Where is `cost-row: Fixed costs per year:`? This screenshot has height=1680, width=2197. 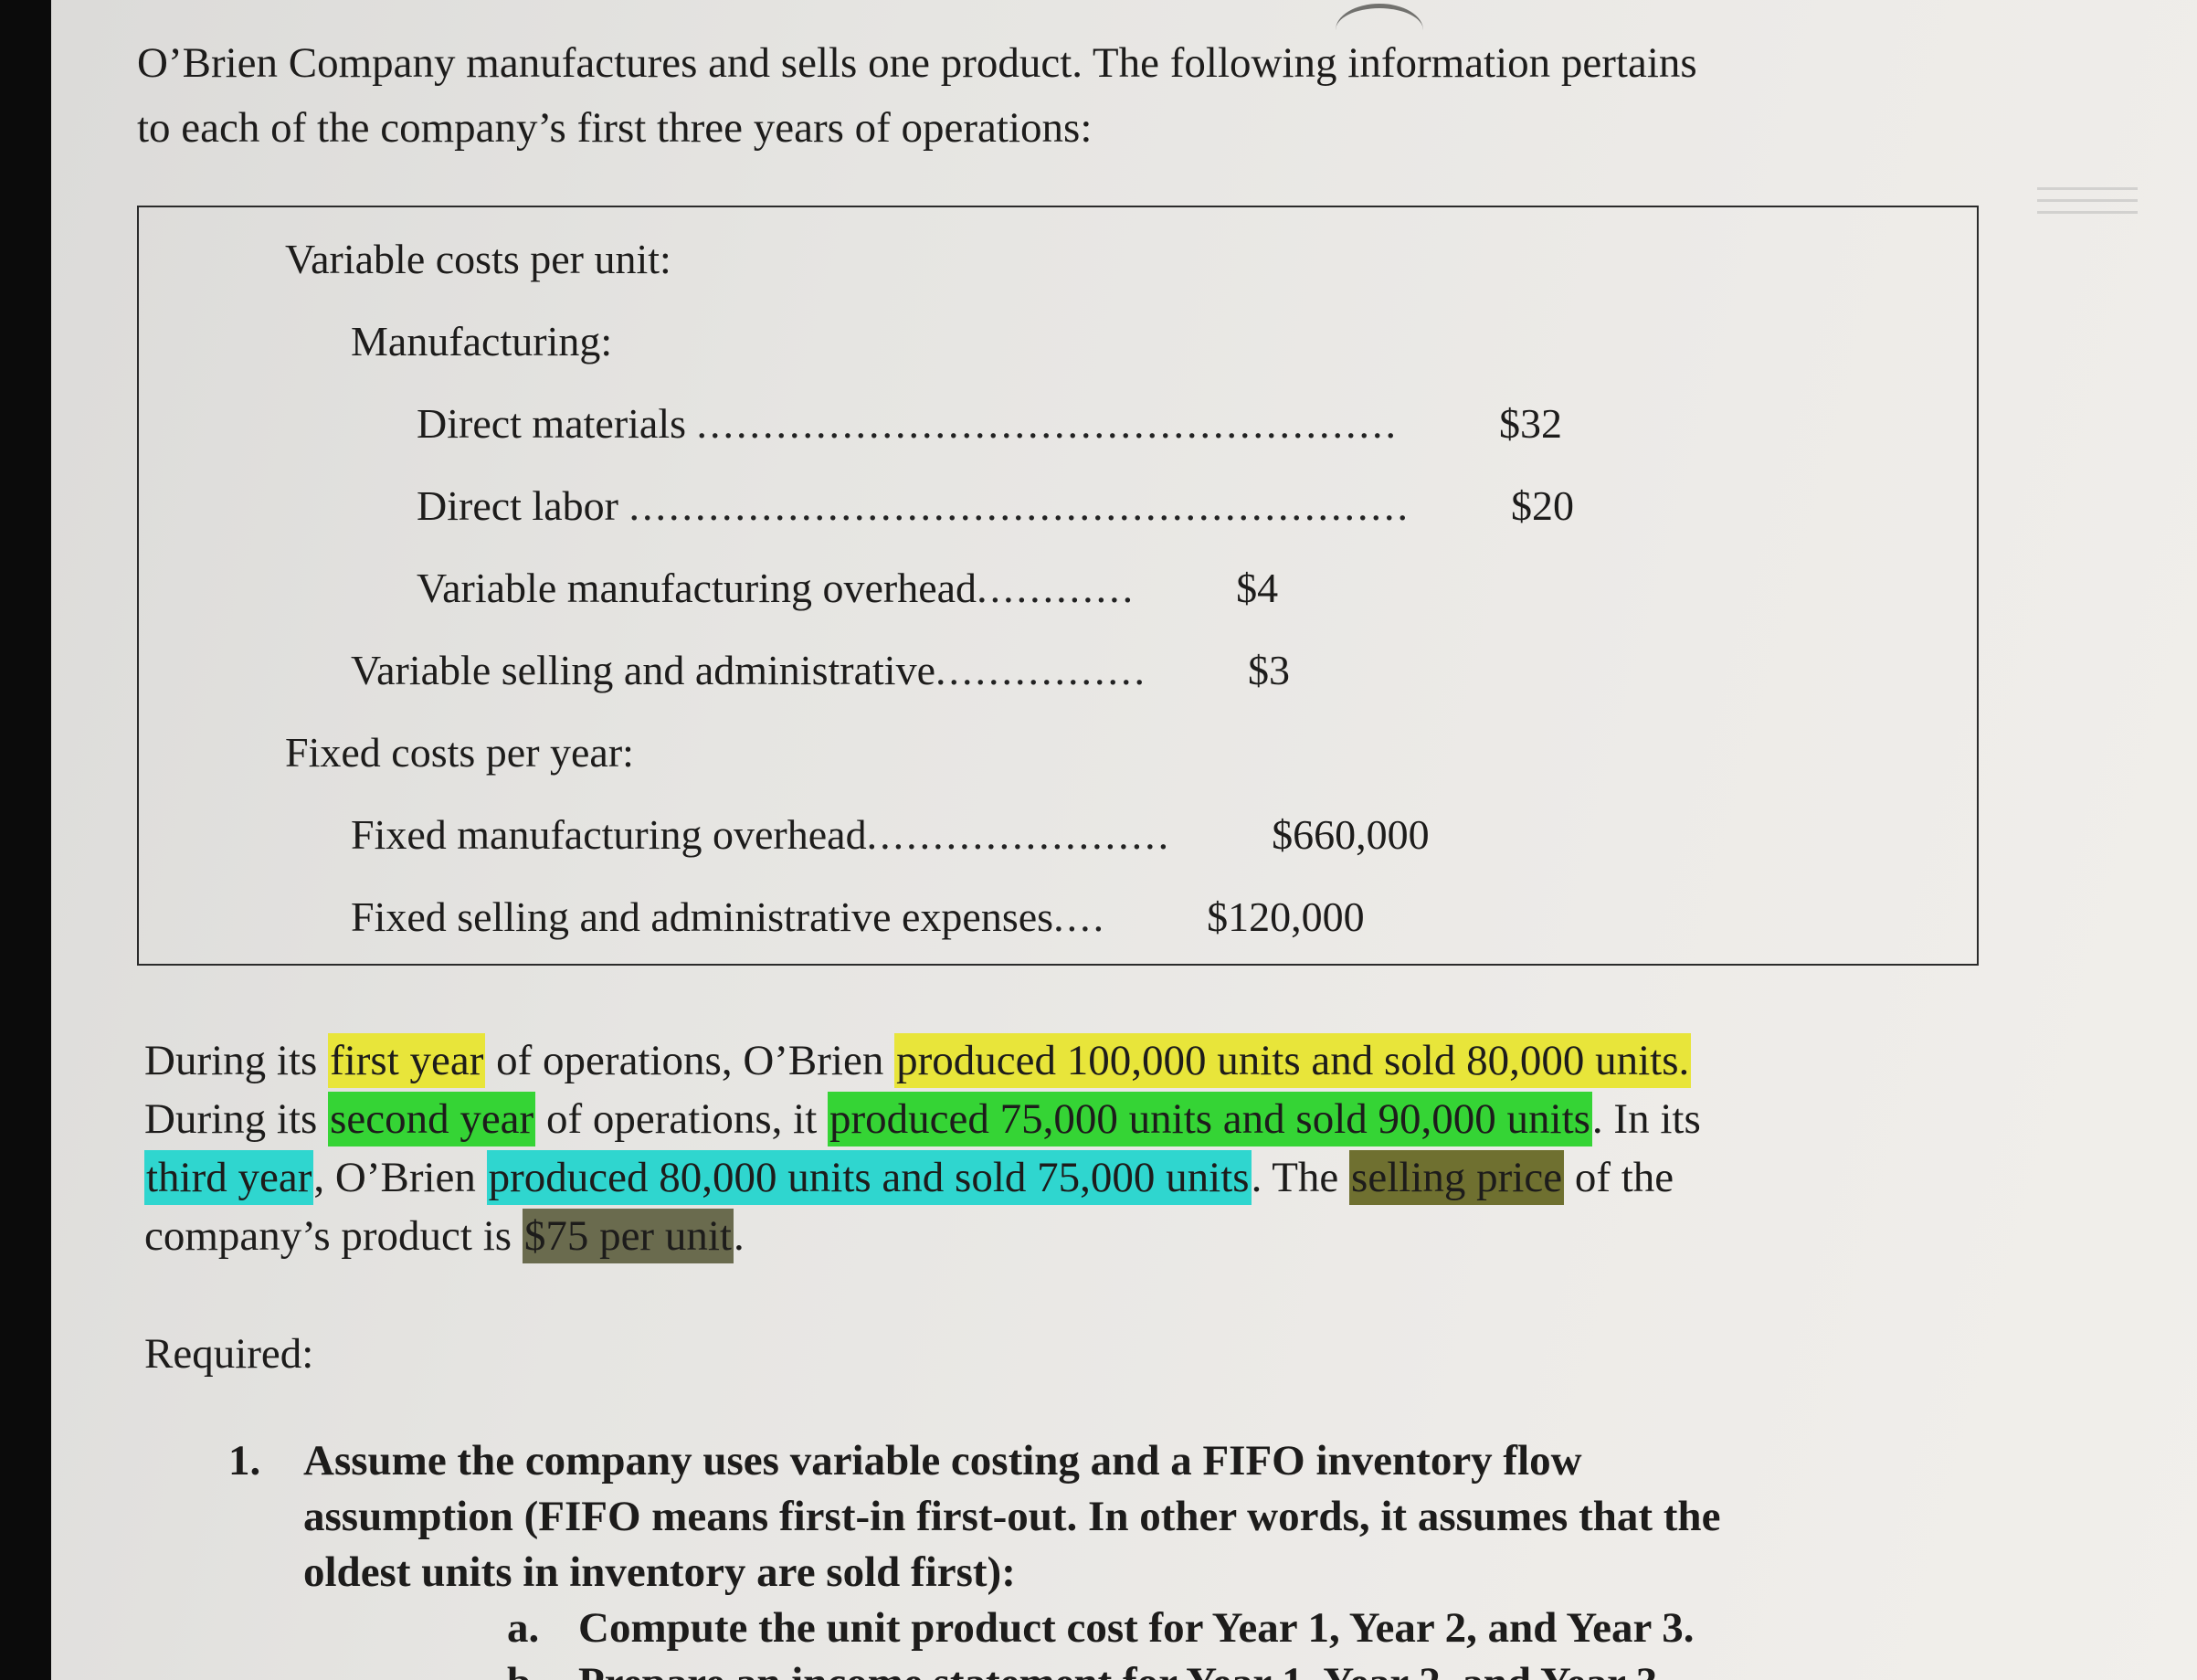 cost-row: Fixed costs per year: is located at coordinates (1058, 753).